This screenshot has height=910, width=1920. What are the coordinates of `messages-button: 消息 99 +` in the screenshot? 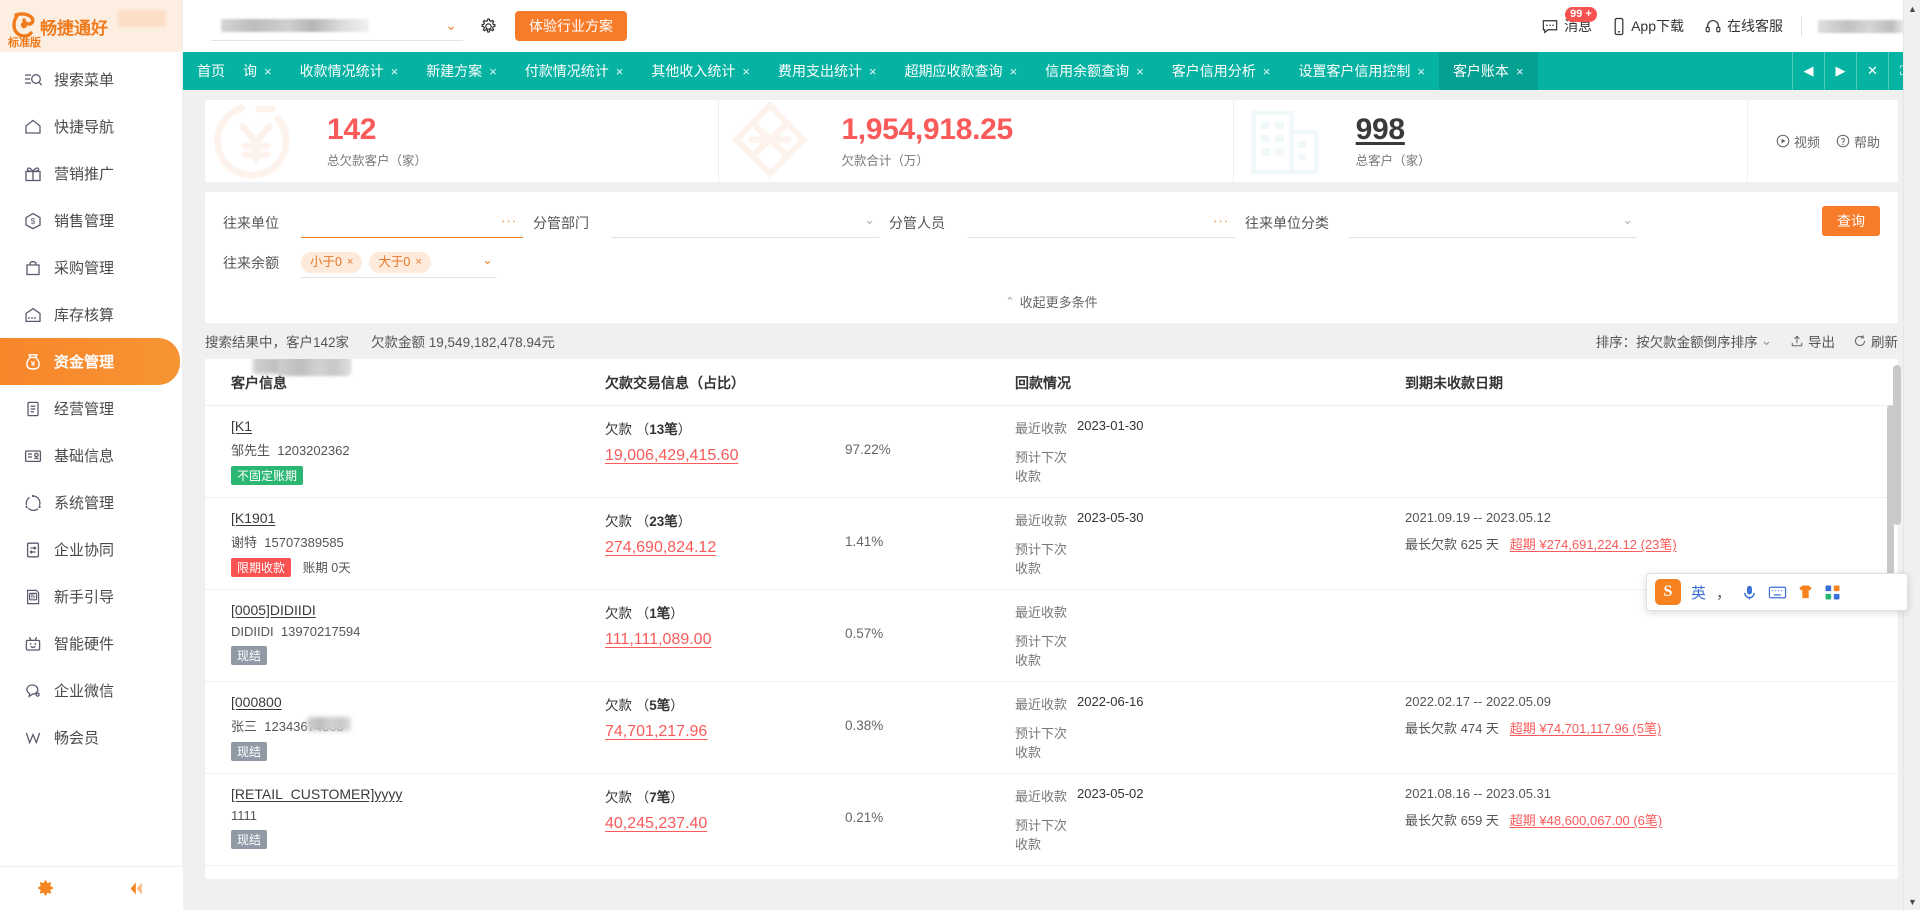 It's located at (1569, 21).